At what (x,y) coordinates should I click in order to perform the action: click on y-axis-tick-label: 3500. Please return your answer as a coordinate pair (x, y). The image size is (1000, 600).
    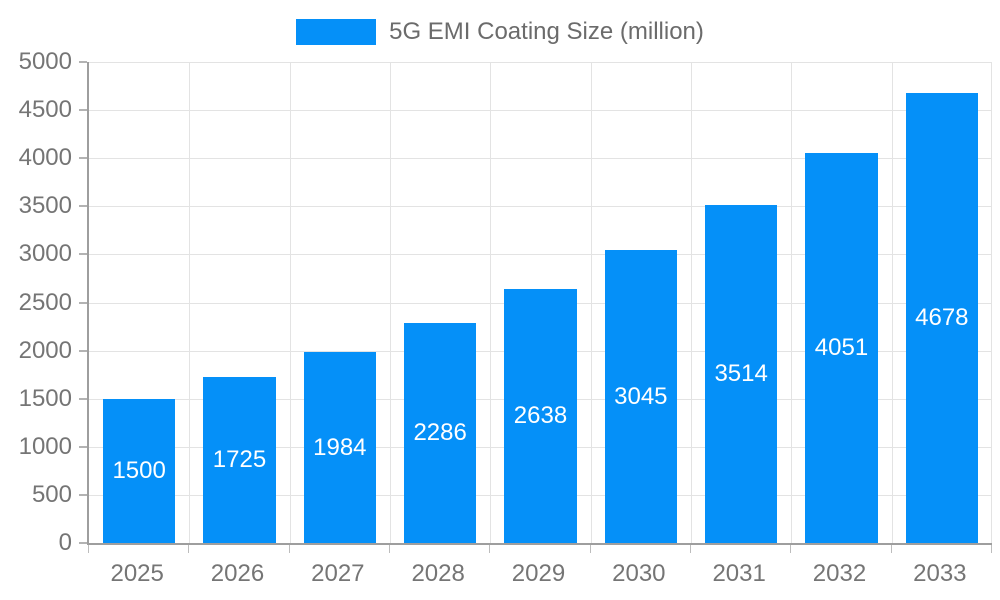
    Looking at the image, I should click on (45, 206).